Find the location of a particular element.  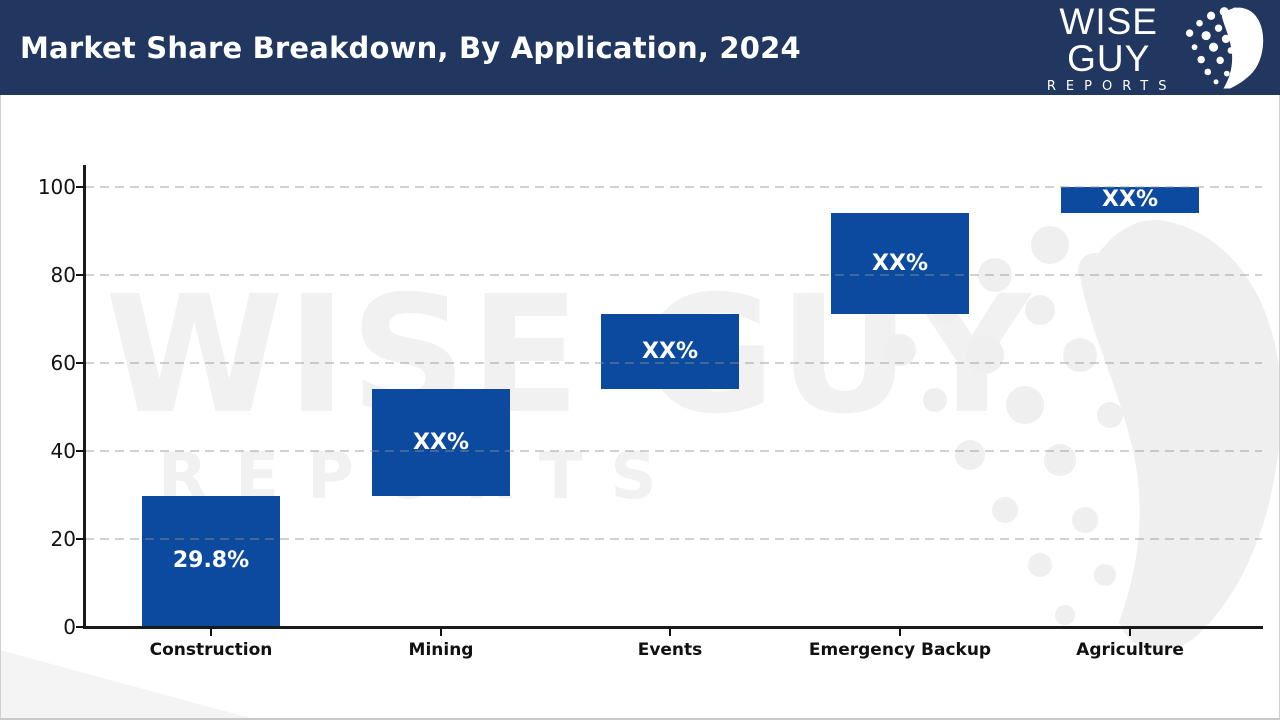

bar-agriculture: XX% is located at coordinates (1130, 200).